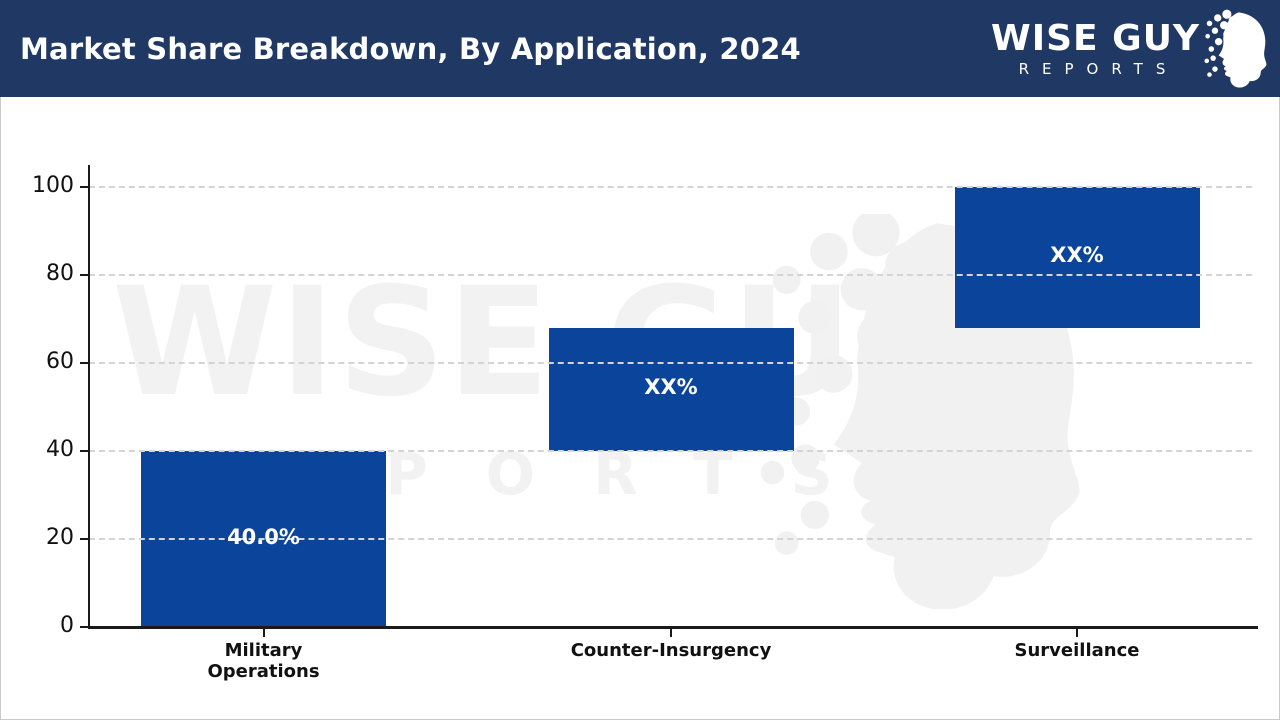 This screenshot has height=720, width=1280. What do you see at coordinates (67, 625) in the screenshot?
I see `y-tick-label: 0` at bounding box center [67, 625].